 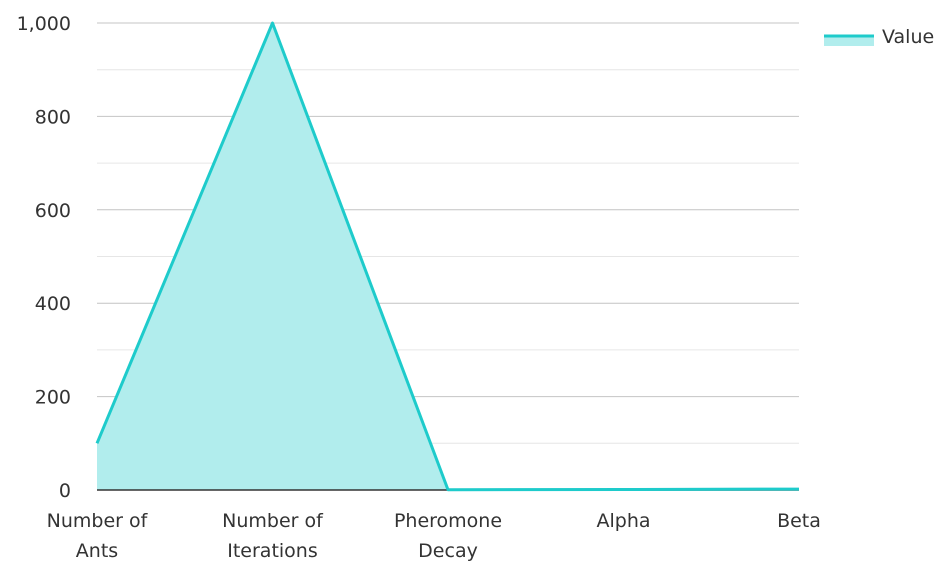 I want to click on y-tick-label: 0, so click(x=65, y=491).